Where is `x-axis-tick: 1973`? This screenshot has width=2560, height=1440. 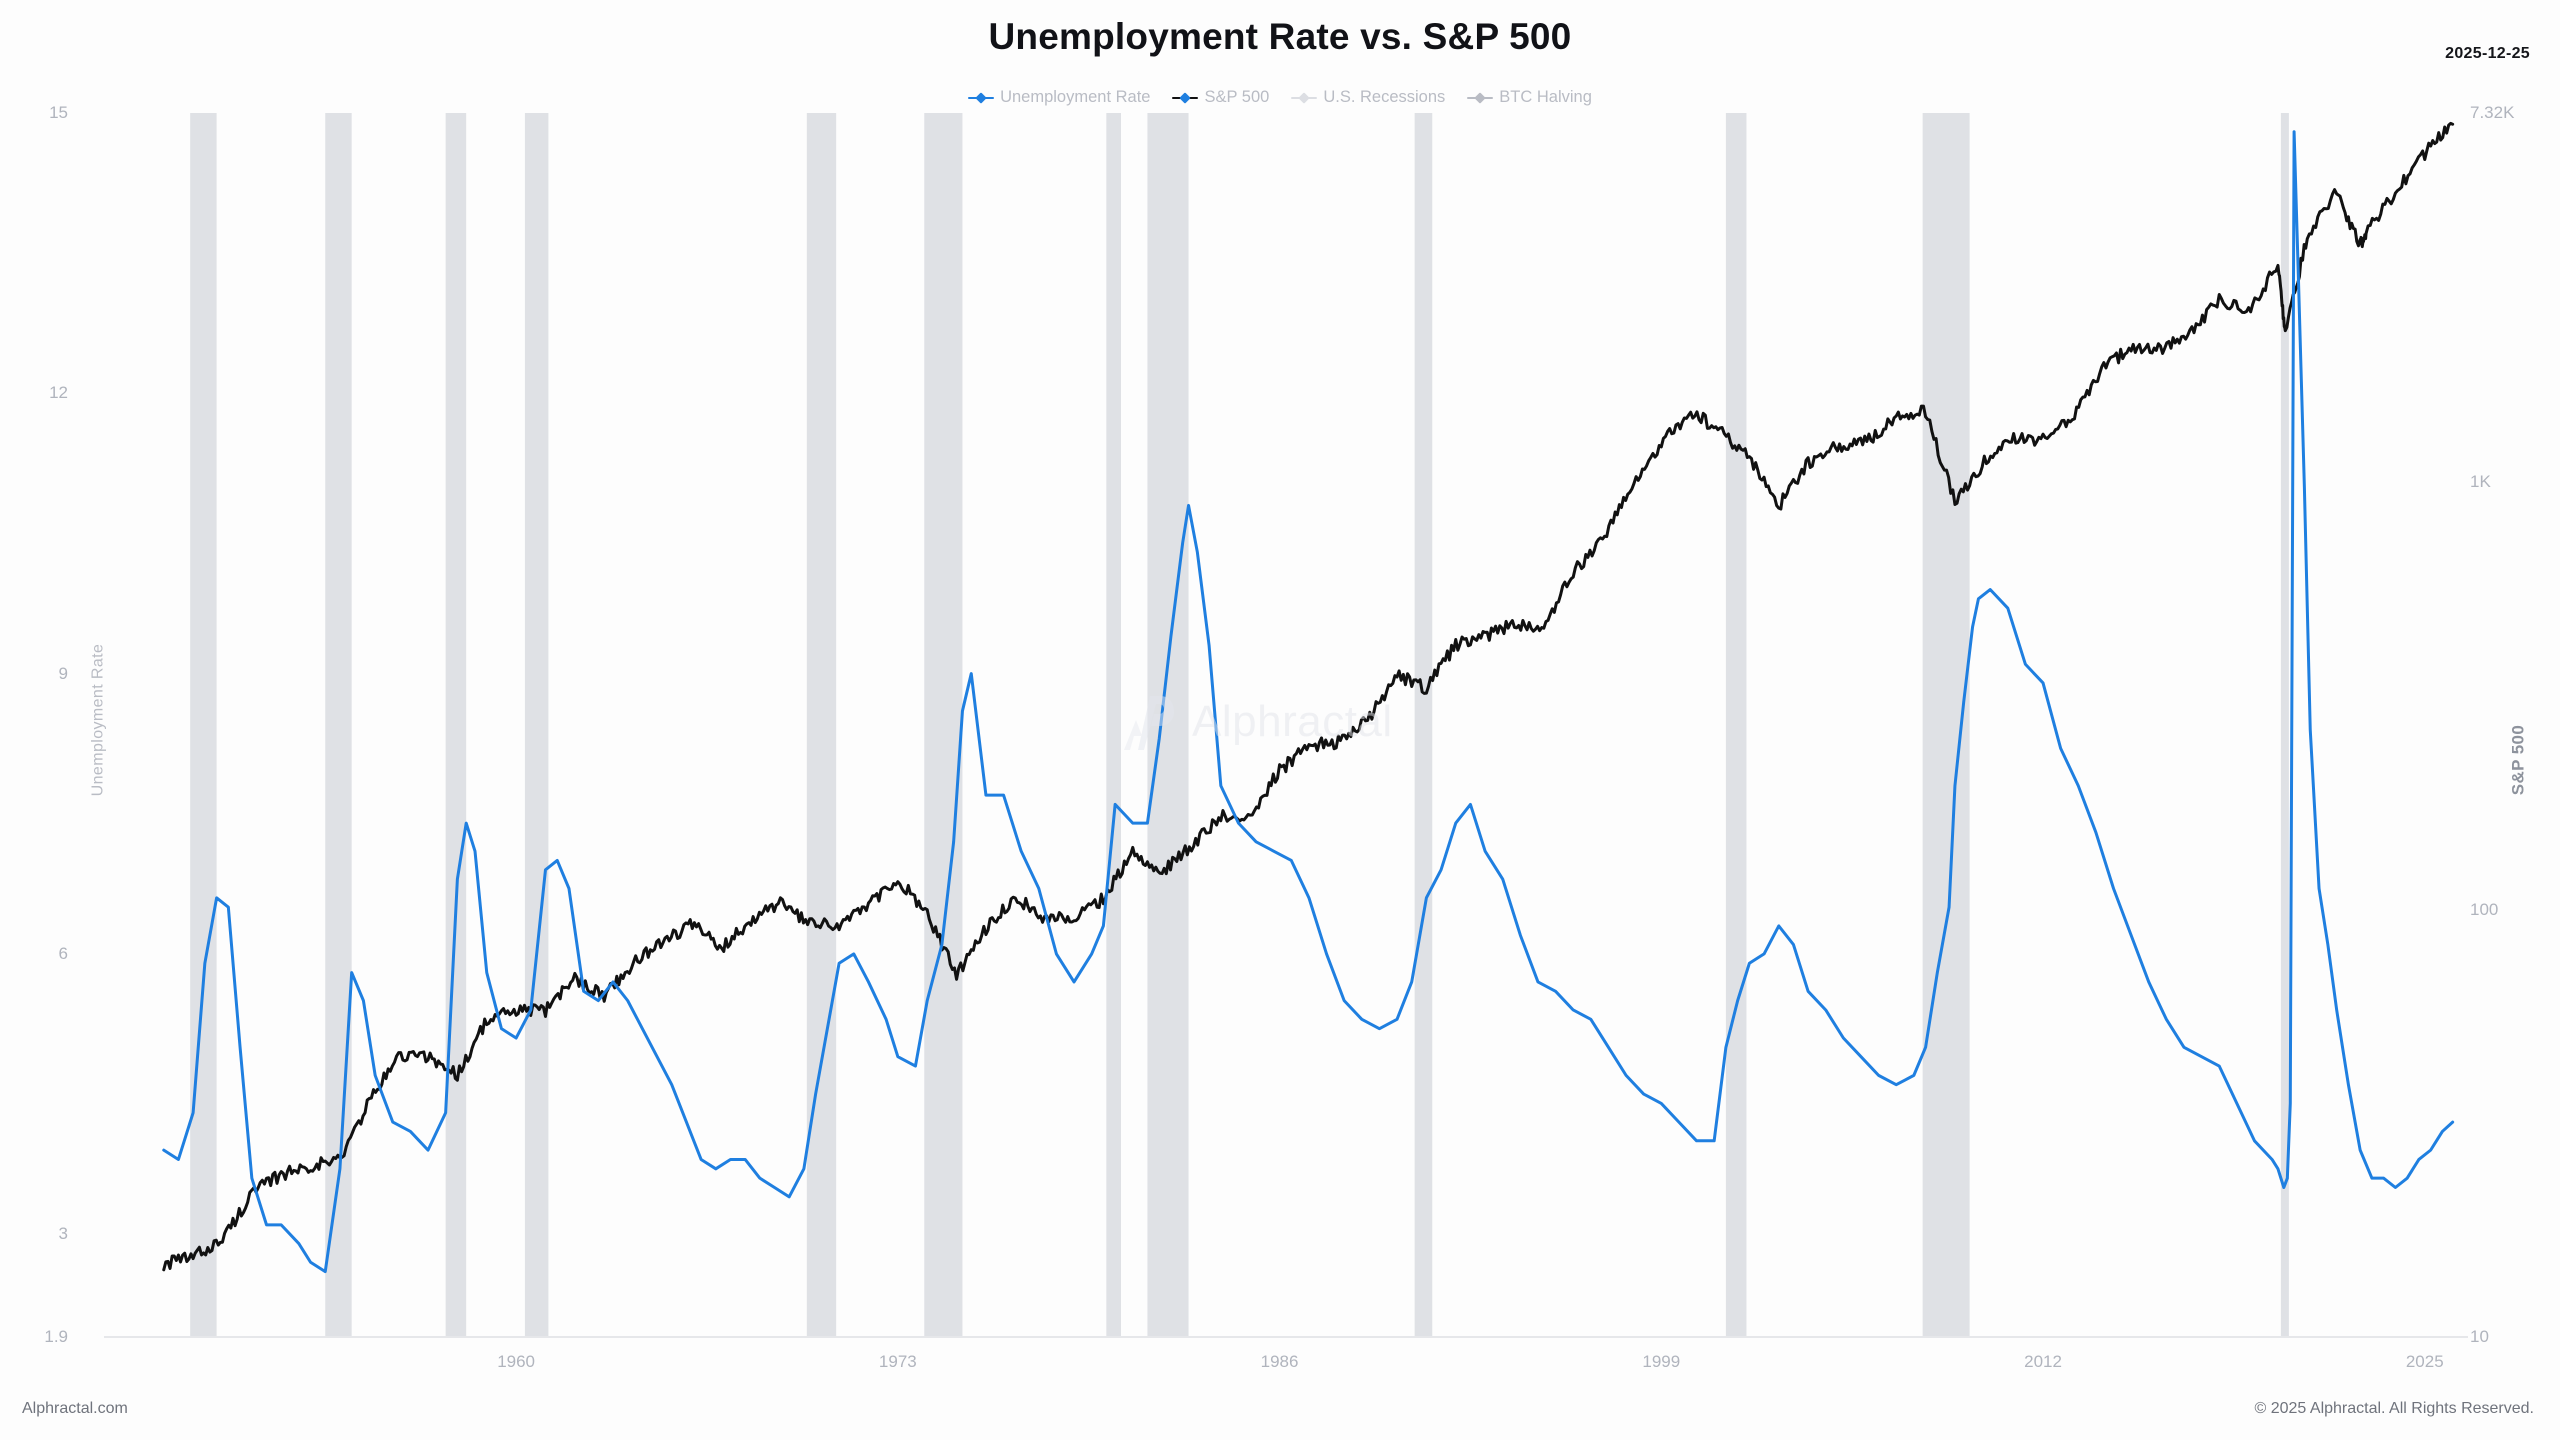 x-axis-tick: 1973 is located at coordinates (897, 1361).